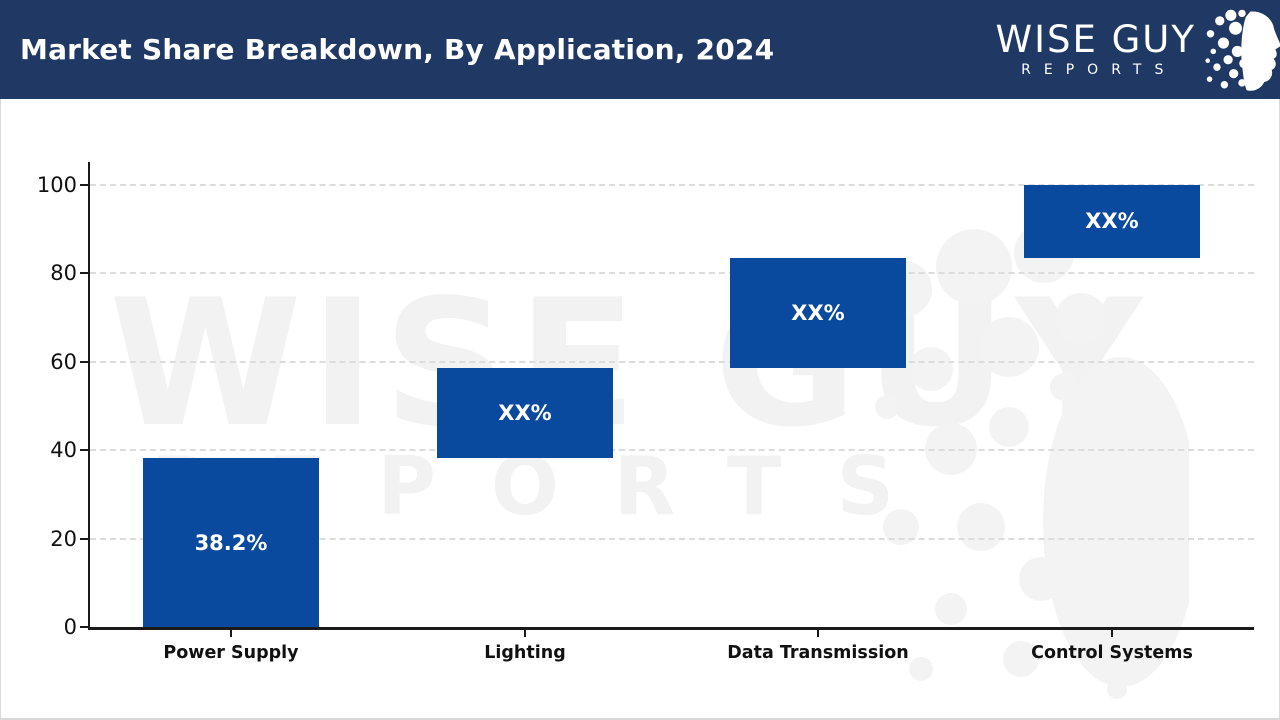 This screenshot has height=720, width=1280. I want to click on y-tick-label: 80, so click(63, 273).